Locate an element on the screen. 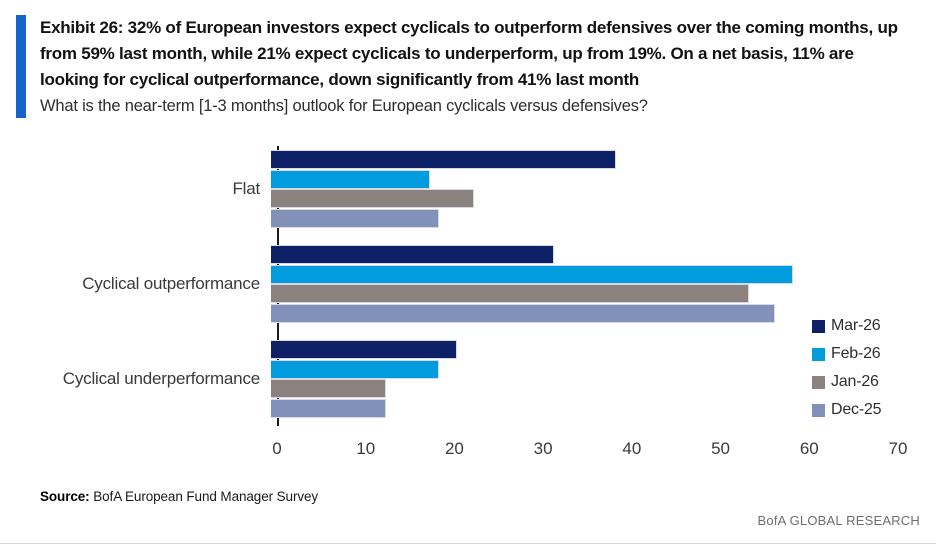 The width and height of the screenshot is (936, 544). x-tick-label: 40 is located at coordinates (632, 448).